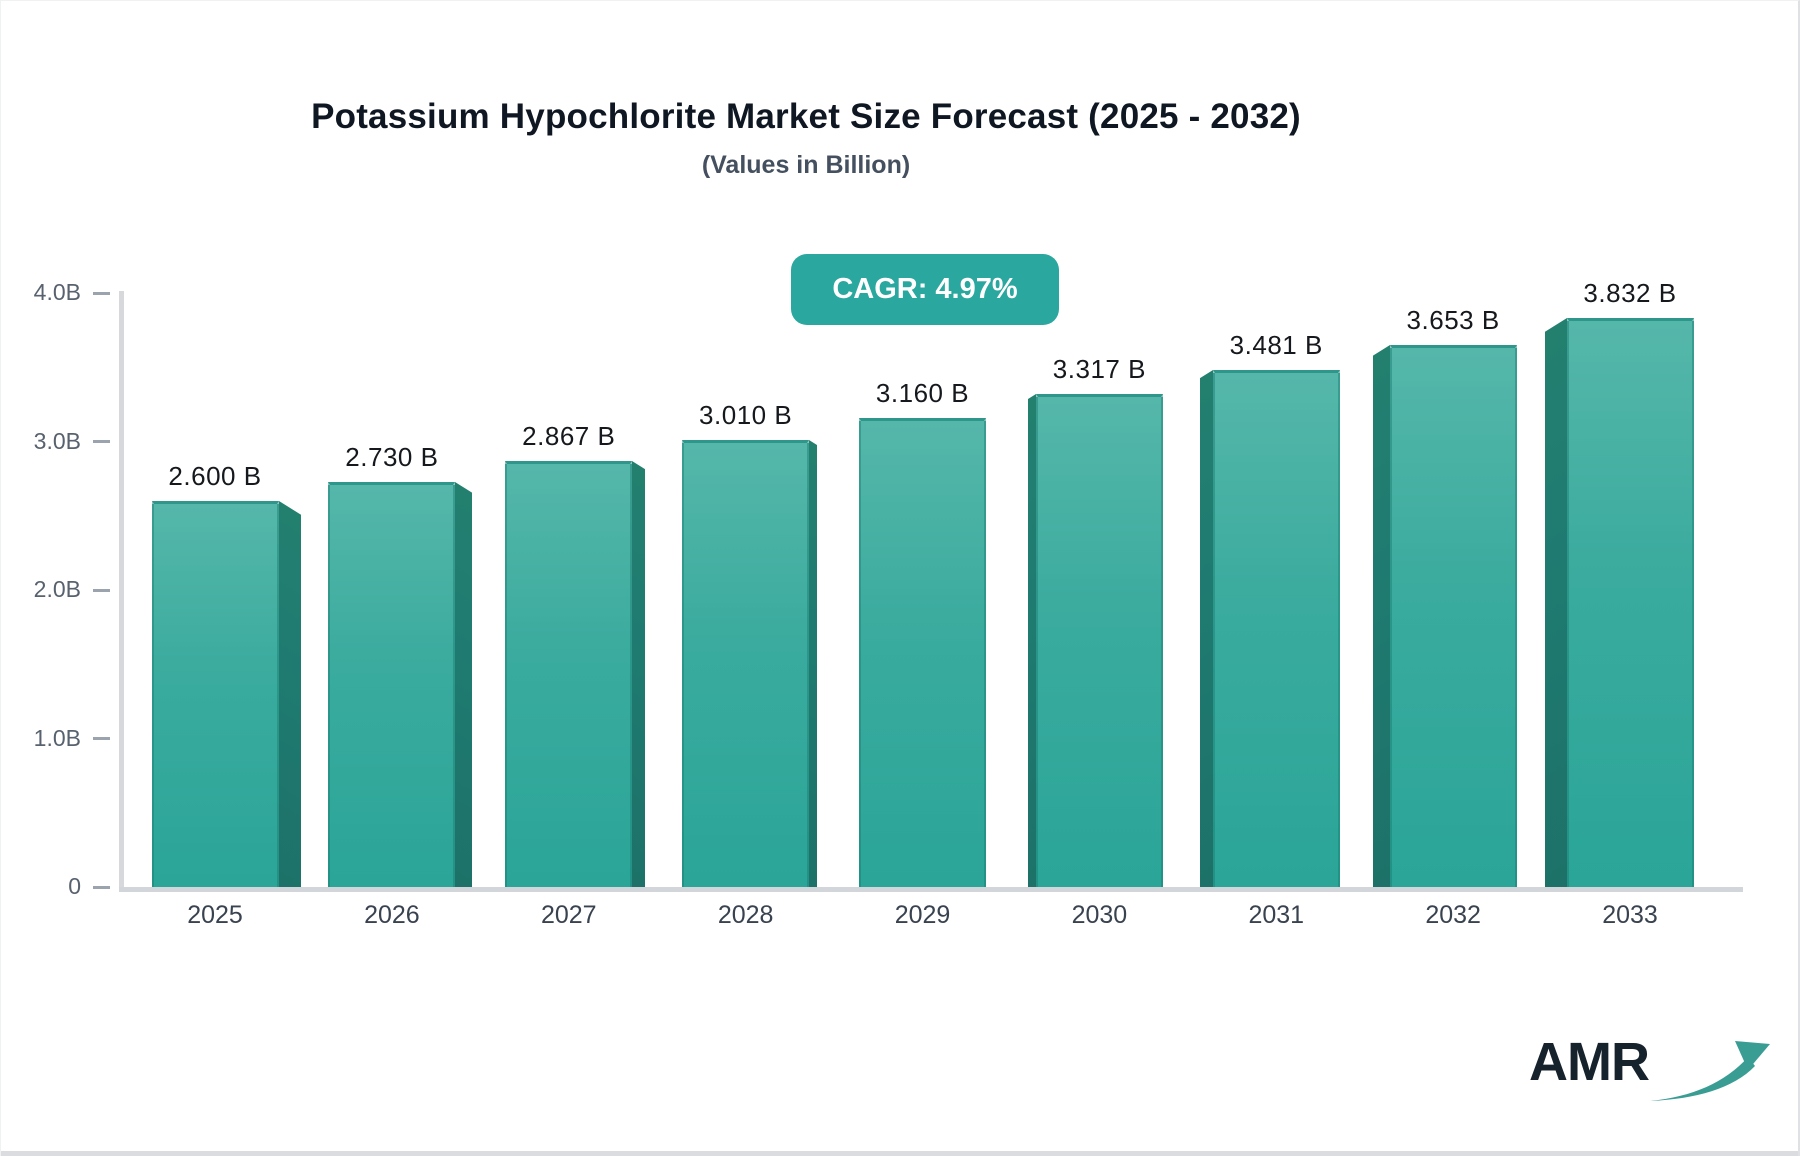 This screenshot has height=1156, width=1800. I want to click on x-axis-line, so click(931, 889).